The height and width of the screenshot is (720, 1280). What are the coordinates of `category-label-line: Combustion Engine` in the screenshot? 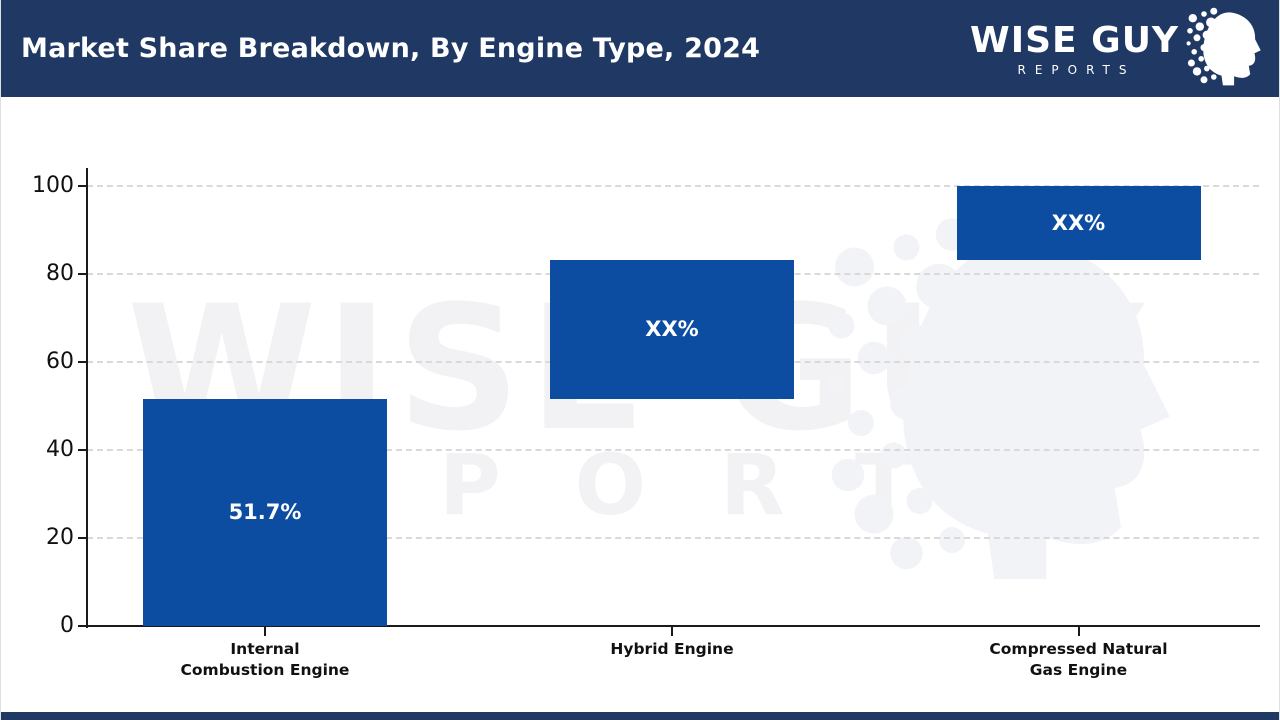 It's located at (265, 670).